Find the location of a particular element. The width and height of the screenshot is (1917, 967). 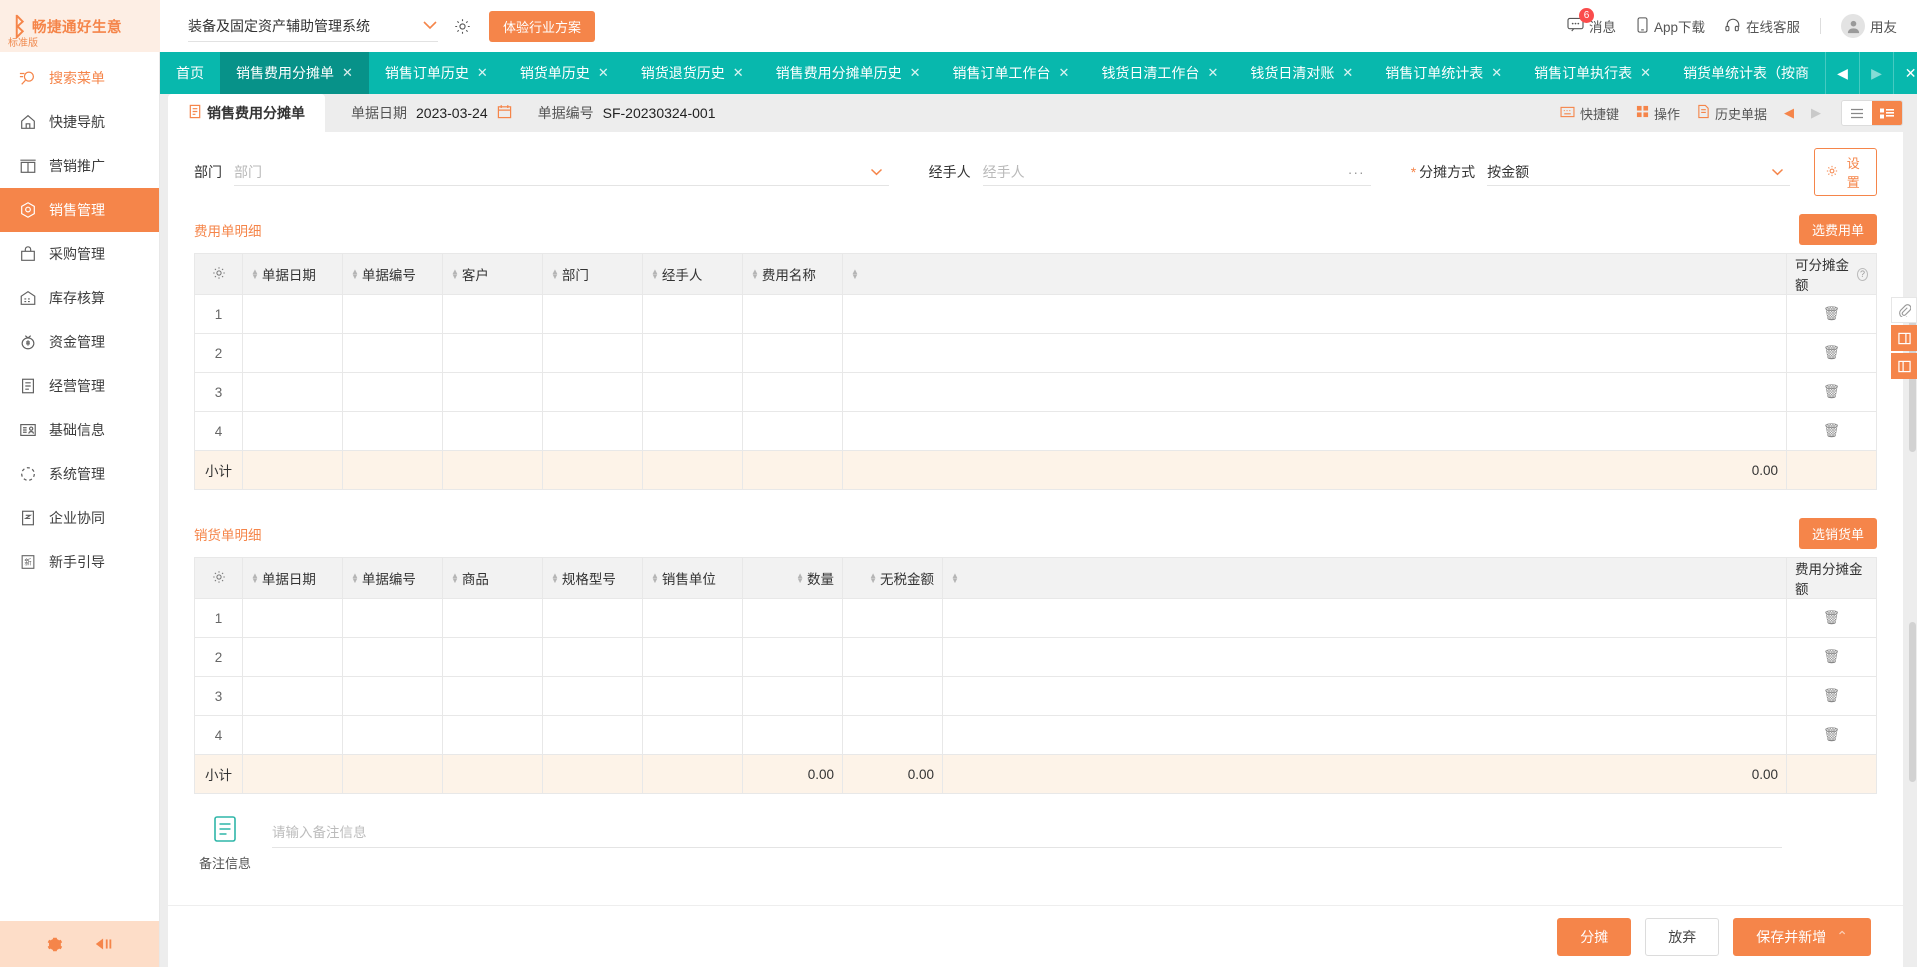

tab-home: 首页 is located at coordinates (190, 73).